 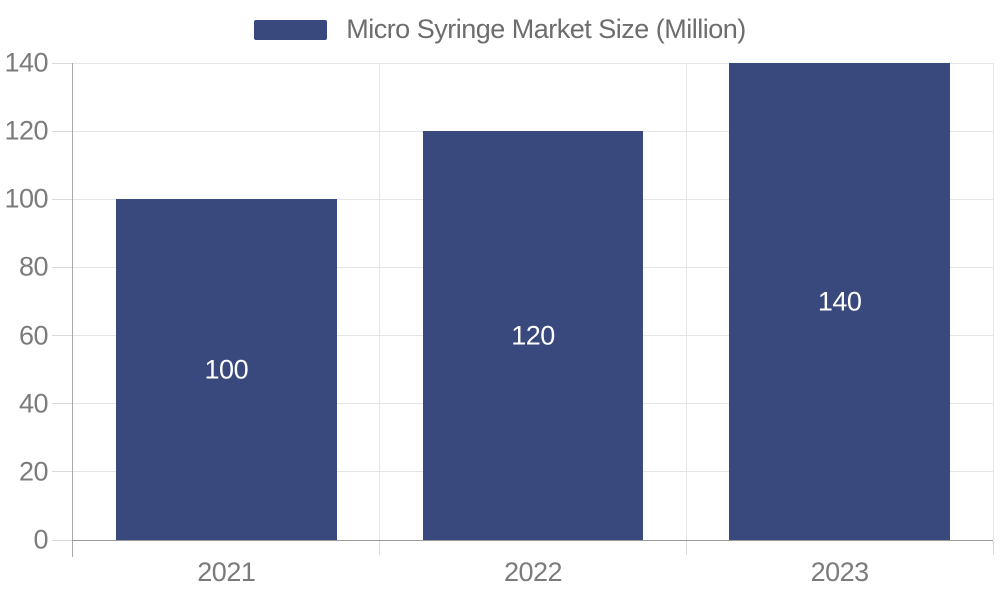 I want to click on y-tick-label: 60, so click(x=33, y=335).